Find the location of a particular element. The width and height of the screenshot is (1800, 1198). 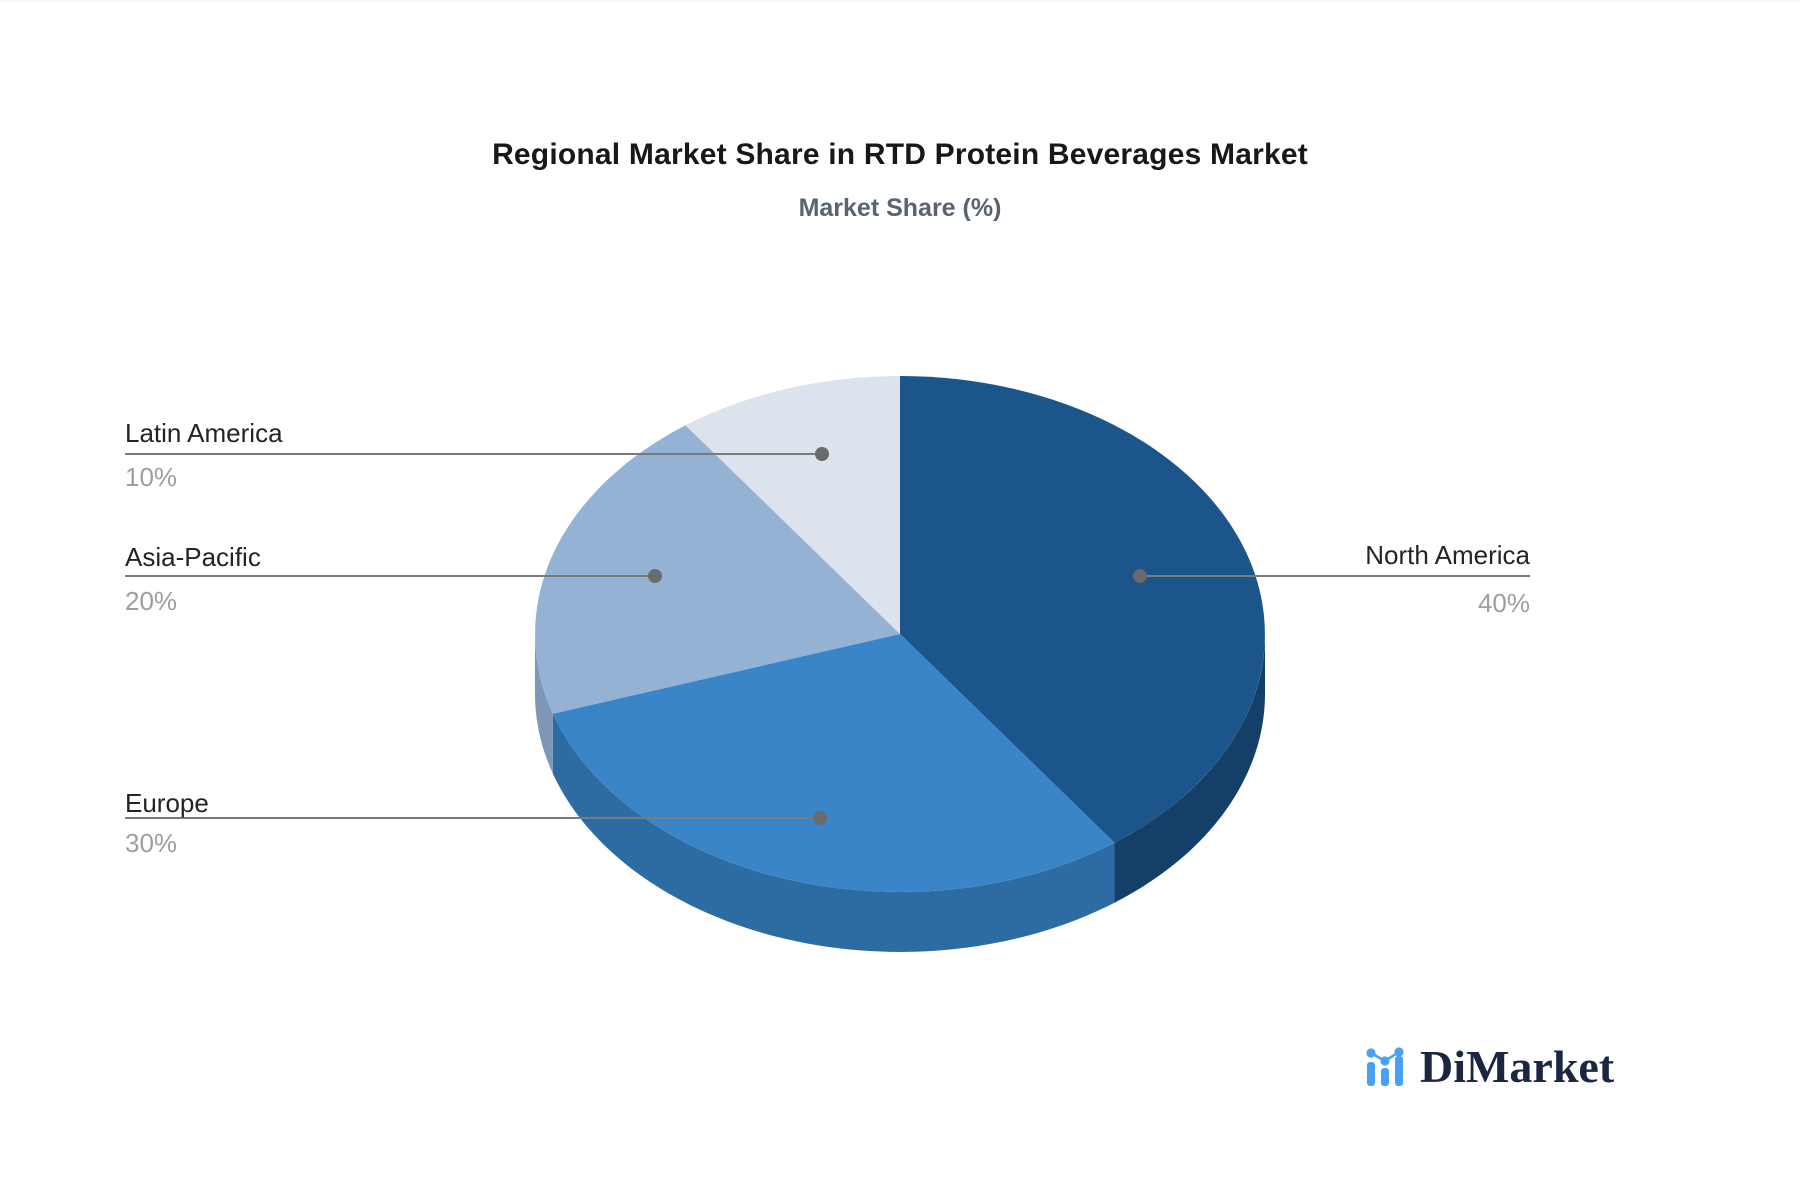

callout-value-north-america: 40% is located at coordinates (1503, 603).